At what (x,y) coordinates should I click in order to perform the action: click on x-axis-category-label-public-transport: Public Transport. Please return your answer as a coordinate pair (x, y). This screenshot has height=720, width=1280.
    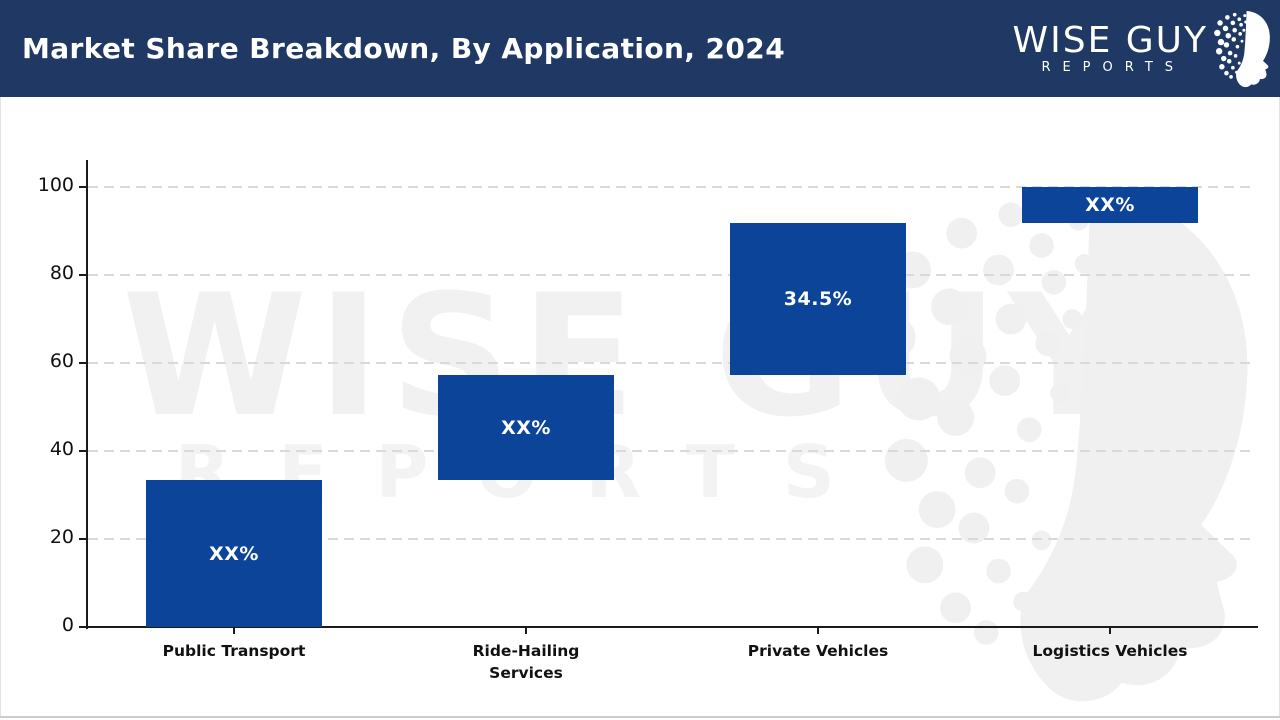
    Looking at the image, I should click on (234, 651).